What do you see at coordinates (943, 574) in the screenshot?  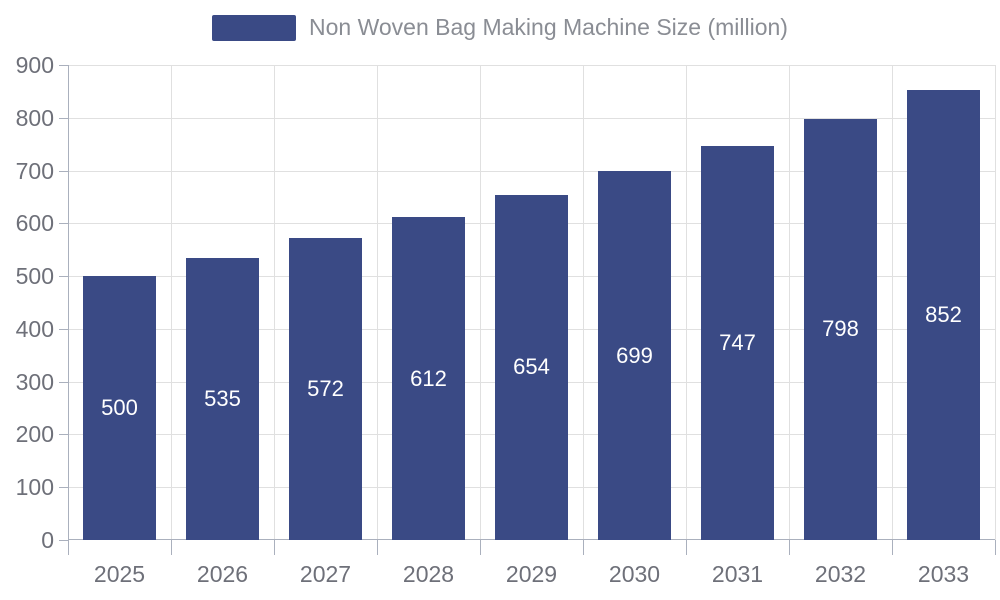 I see `x-axis-tick-label: 2033` at bounding box center [943, 574].